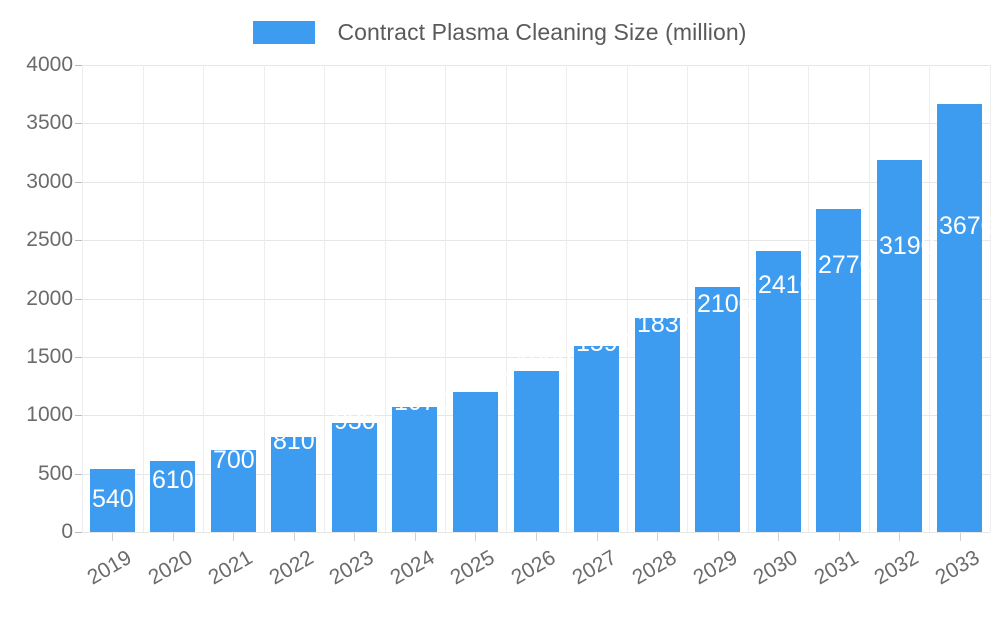 This screenshot has height=623, width=1000. I want to click on y-axis-tick-label: 1000, so click(49, 414).